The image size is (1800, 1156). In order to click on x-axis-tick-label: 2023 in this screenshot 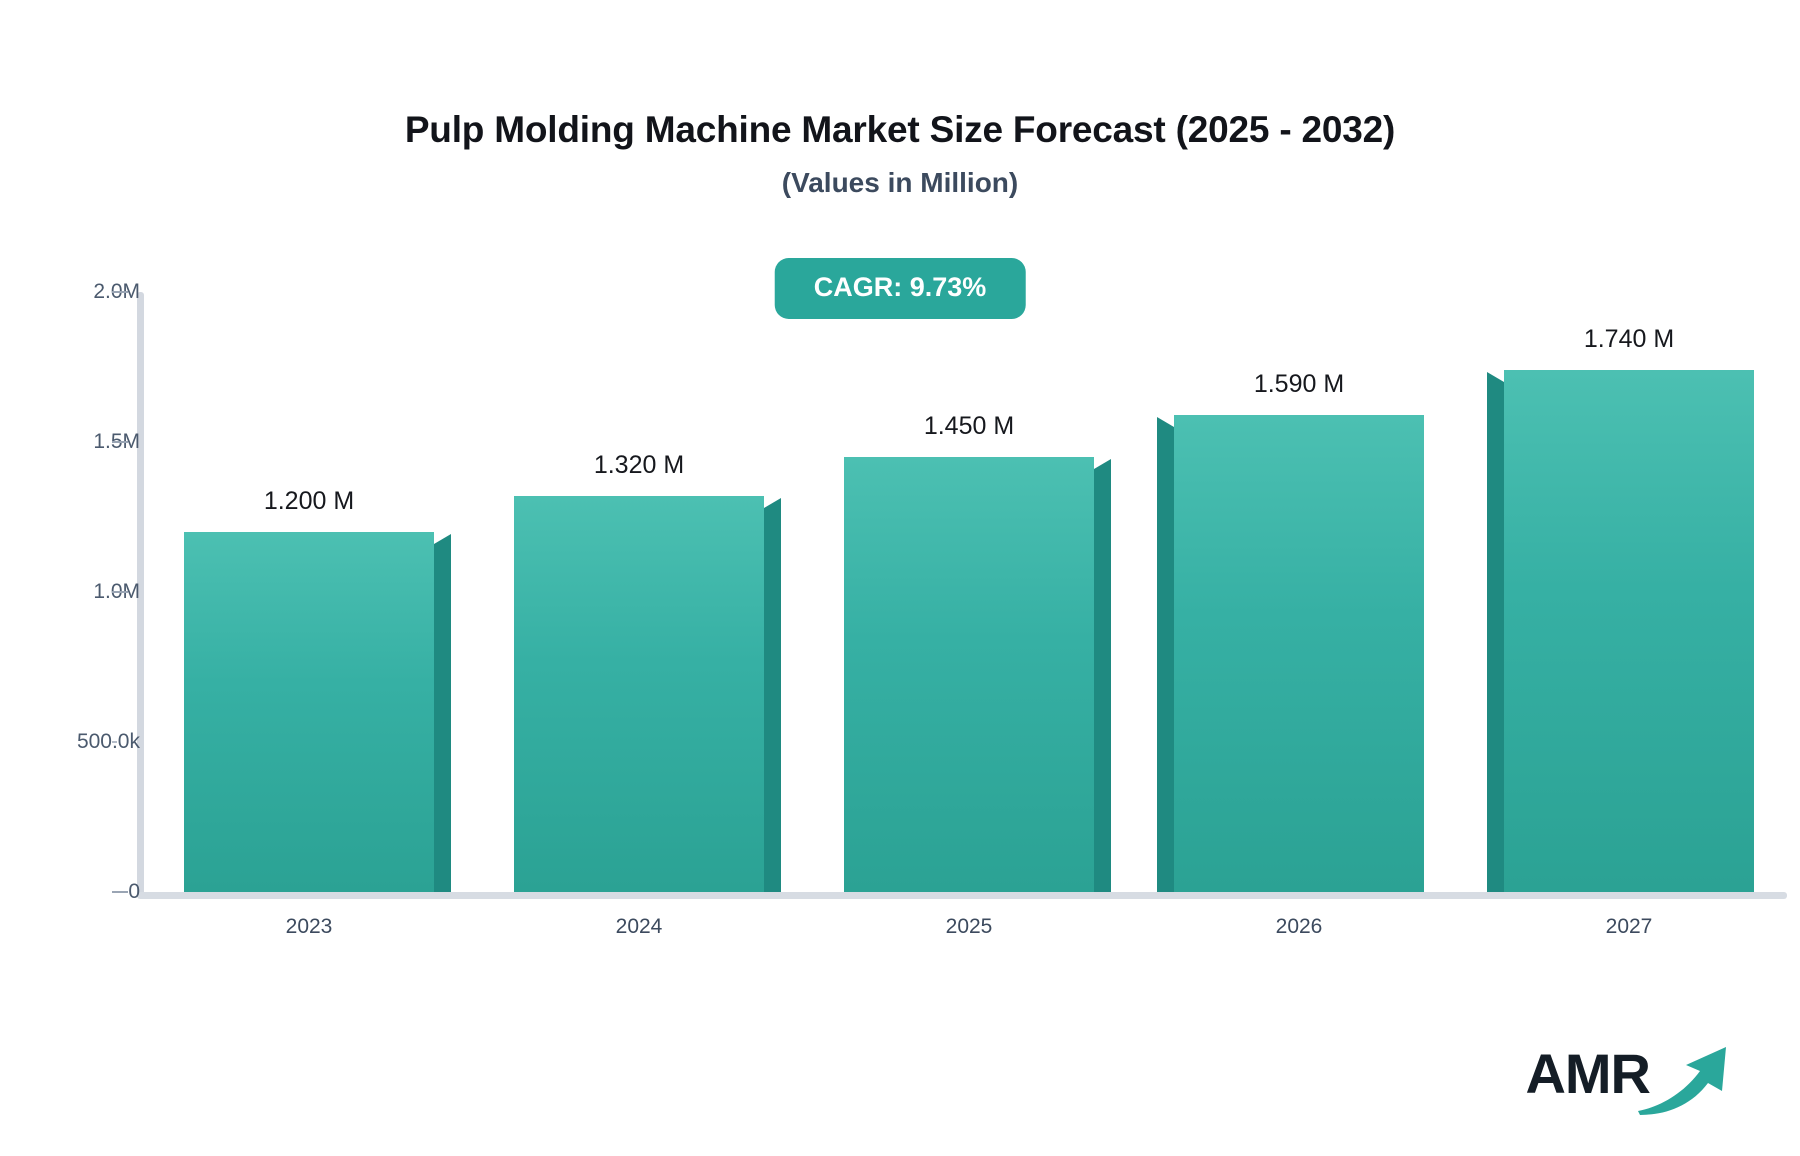, I will do `click(309, 926)`.